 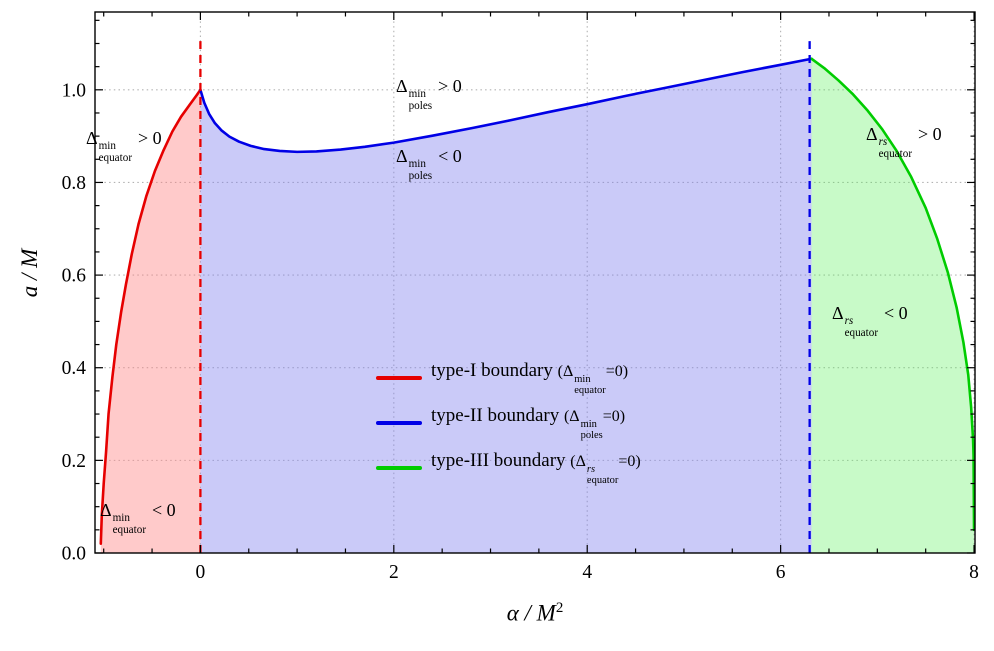 I want to click on legend-label-math: (Δ rs equator =0), so click(x=605, y=469).